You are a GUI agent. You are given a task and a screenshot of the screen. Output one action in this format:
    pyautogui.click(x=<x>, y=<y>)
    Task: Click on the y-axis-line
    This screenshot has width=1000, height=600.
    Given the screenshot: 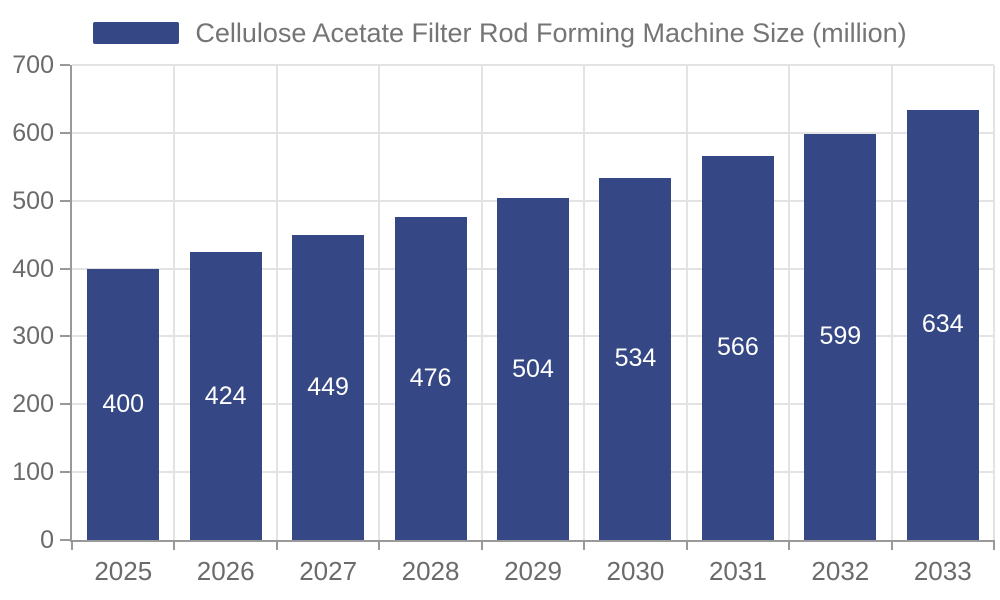 What is the action you would take?
    pyautogui.click(x=71, y=303)
    